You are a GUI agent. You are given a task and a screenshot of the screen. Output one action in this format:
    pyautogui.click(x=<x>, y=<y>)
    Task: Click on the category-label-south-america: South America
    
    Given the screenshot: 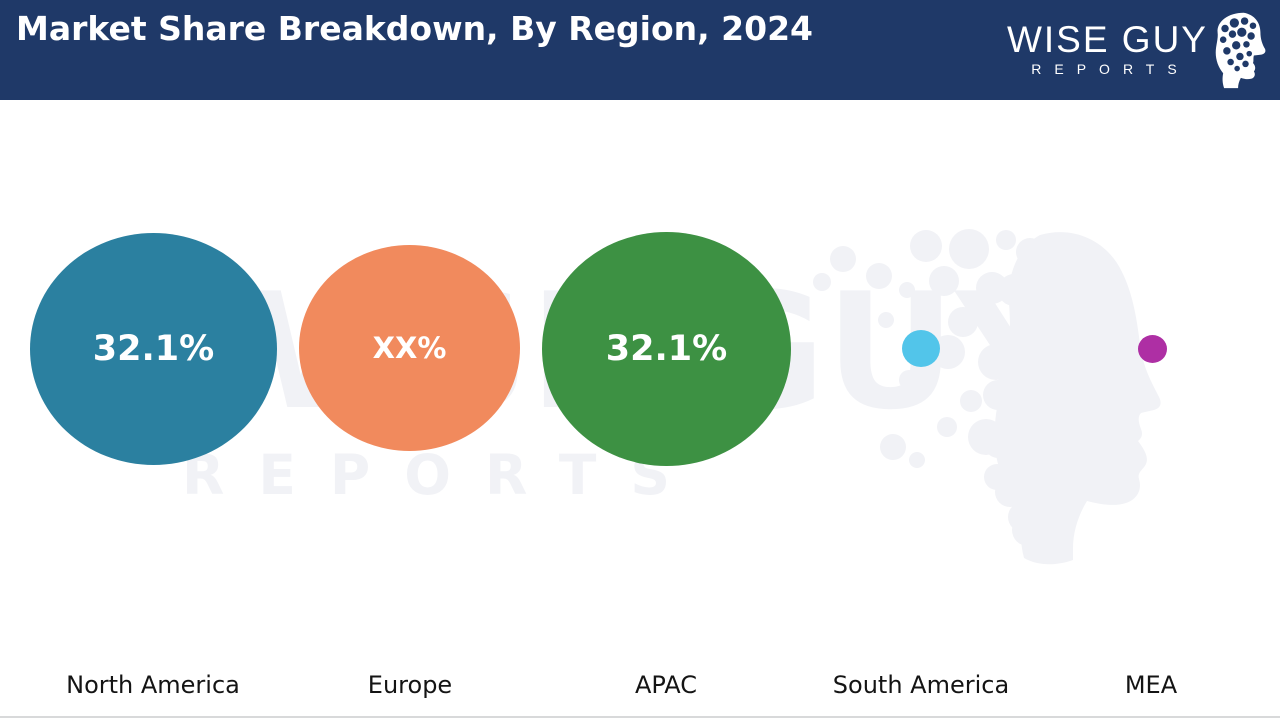 What is the action you would take?
    pyautogui.click(x=921, y=685)
    